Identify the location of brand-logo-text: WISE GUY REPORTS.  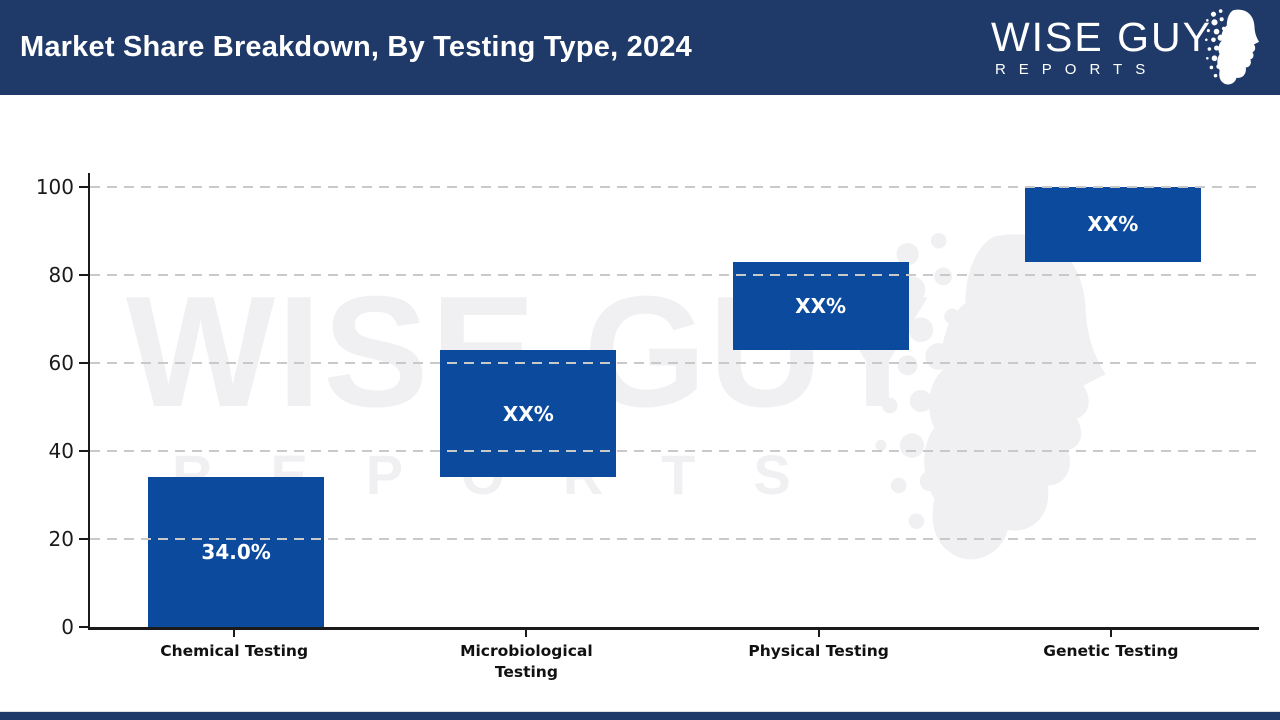
(1101, 46).